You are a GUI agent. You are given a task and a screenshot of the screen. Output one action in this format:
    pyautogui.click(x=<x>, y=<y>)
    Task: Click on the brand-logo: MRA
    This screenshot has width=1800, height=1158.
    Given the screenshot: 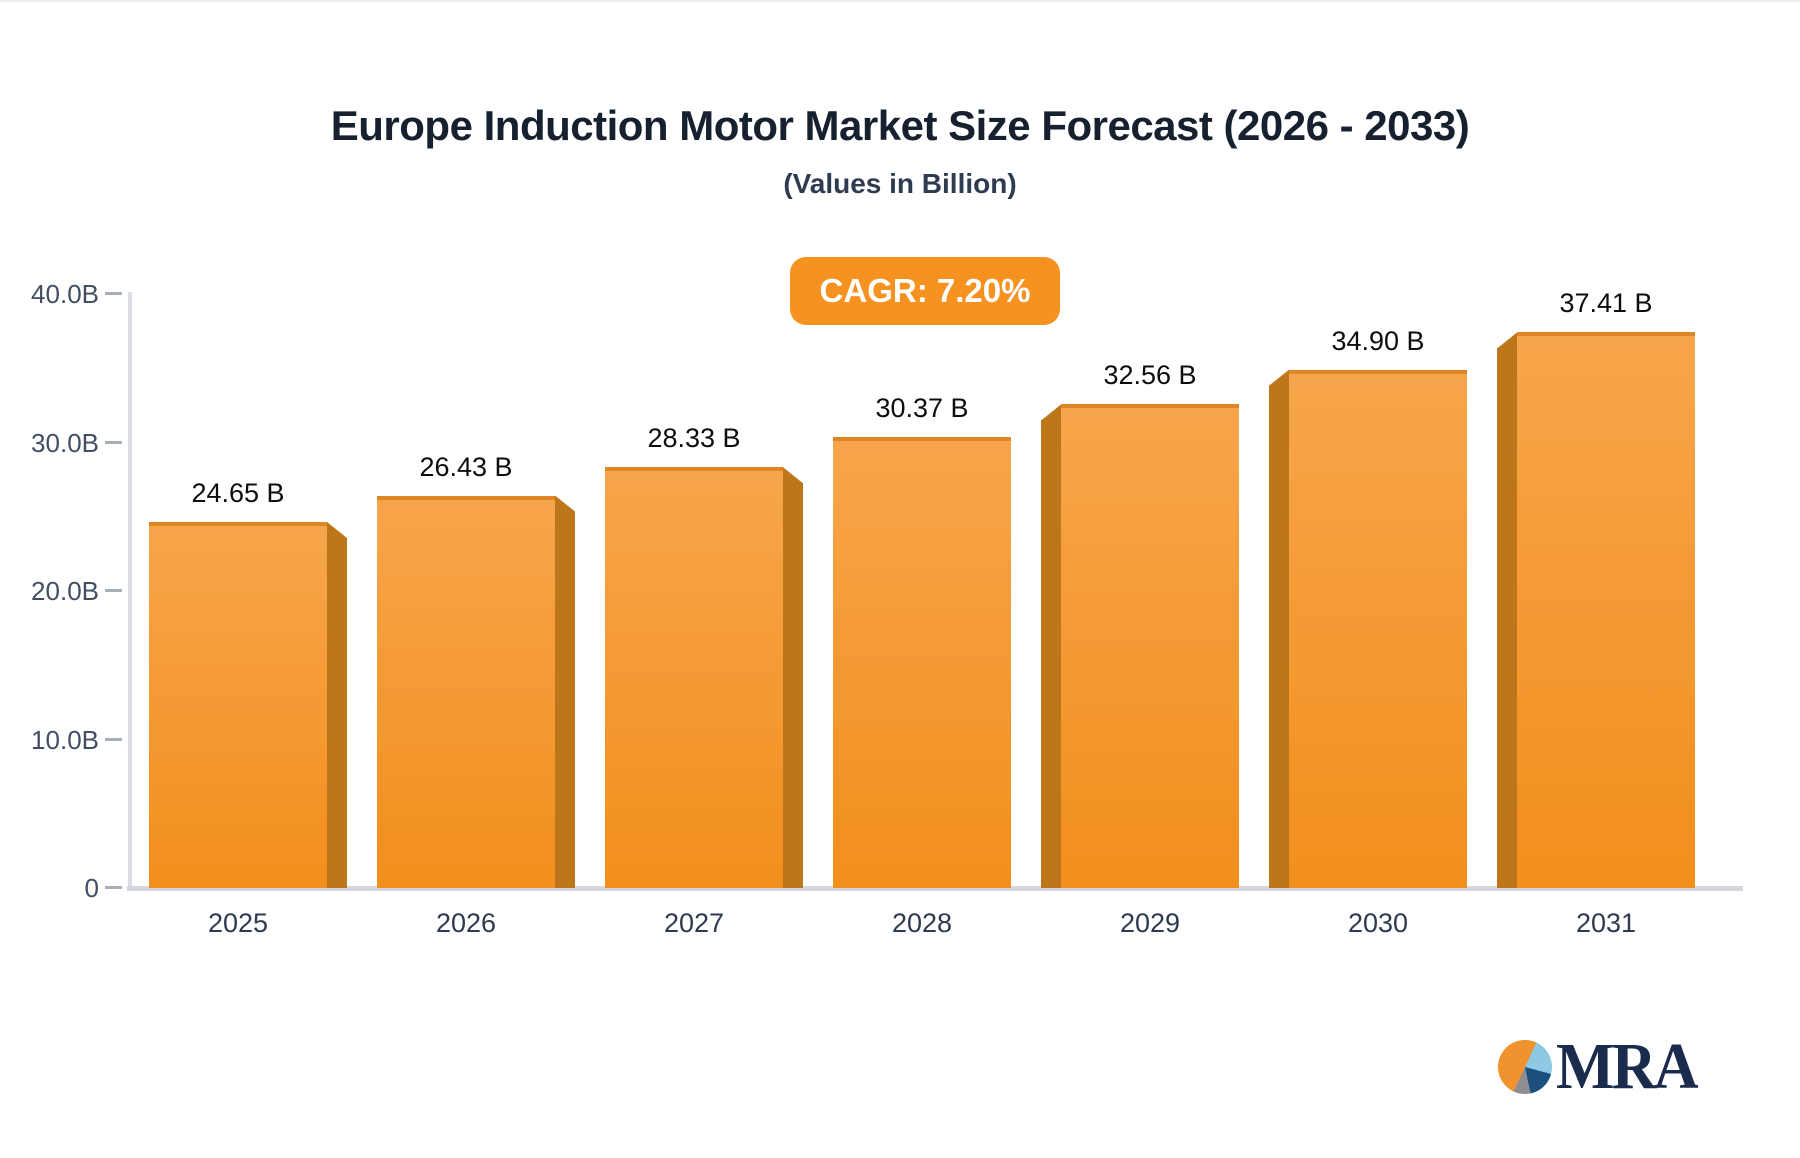 What is the action you would take?
    pyautogui.click(x=1601, y=1066)
    